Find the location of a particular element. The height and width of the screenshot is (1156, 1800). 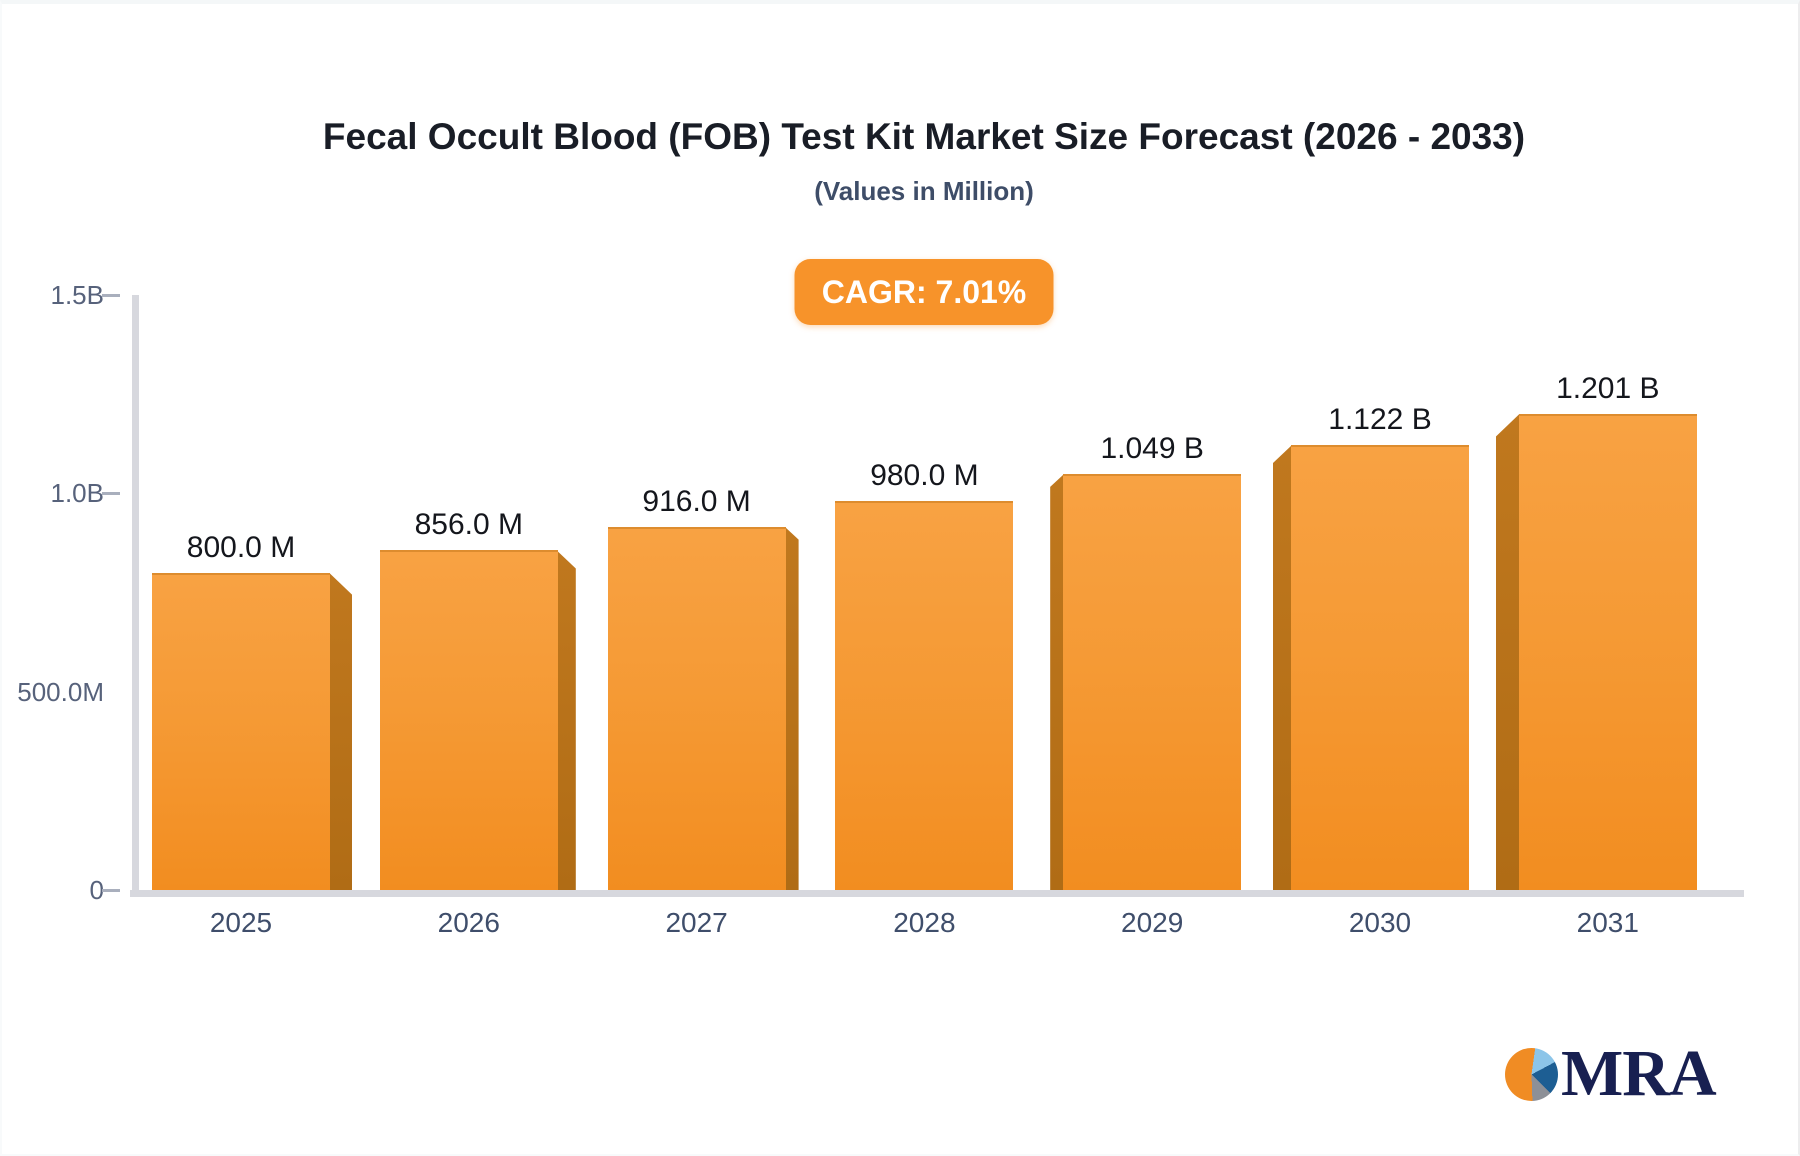

bar-side-face-2026 is located at coordinates (566, 720).